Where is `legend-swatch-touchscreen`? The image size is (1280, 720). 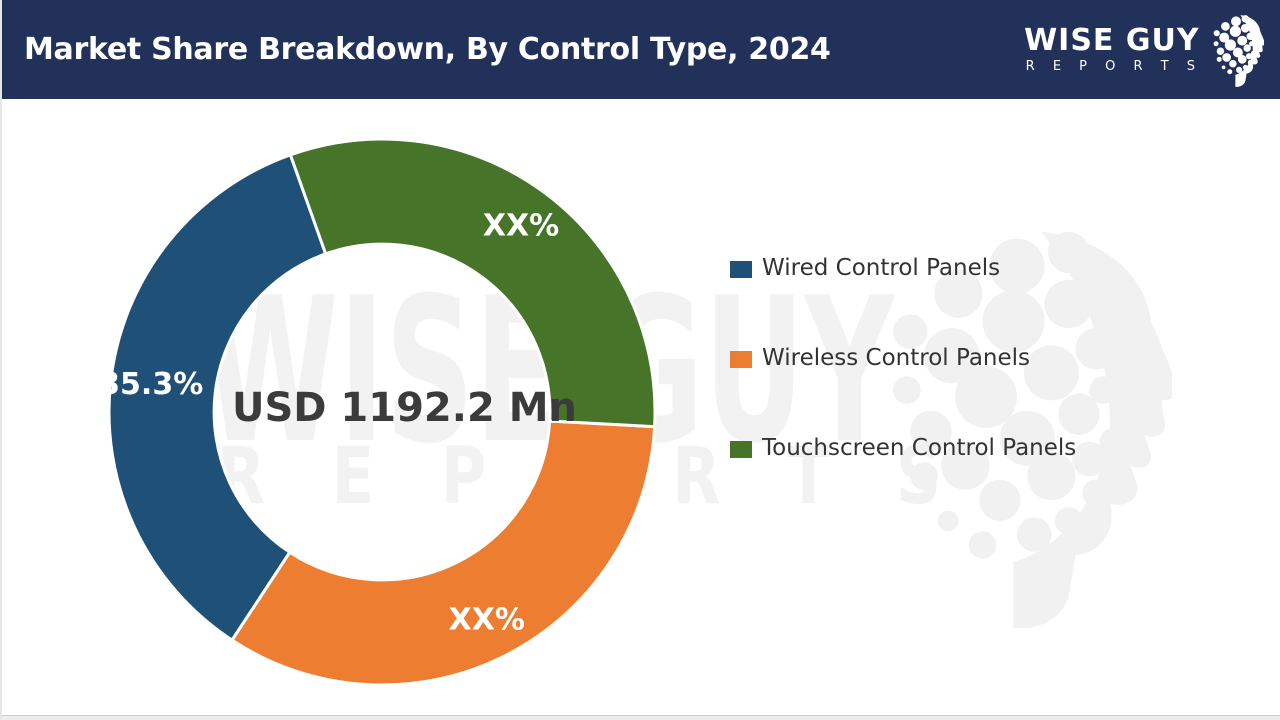 legend-swatch-touchscreen is located at coordinates (741, 449).